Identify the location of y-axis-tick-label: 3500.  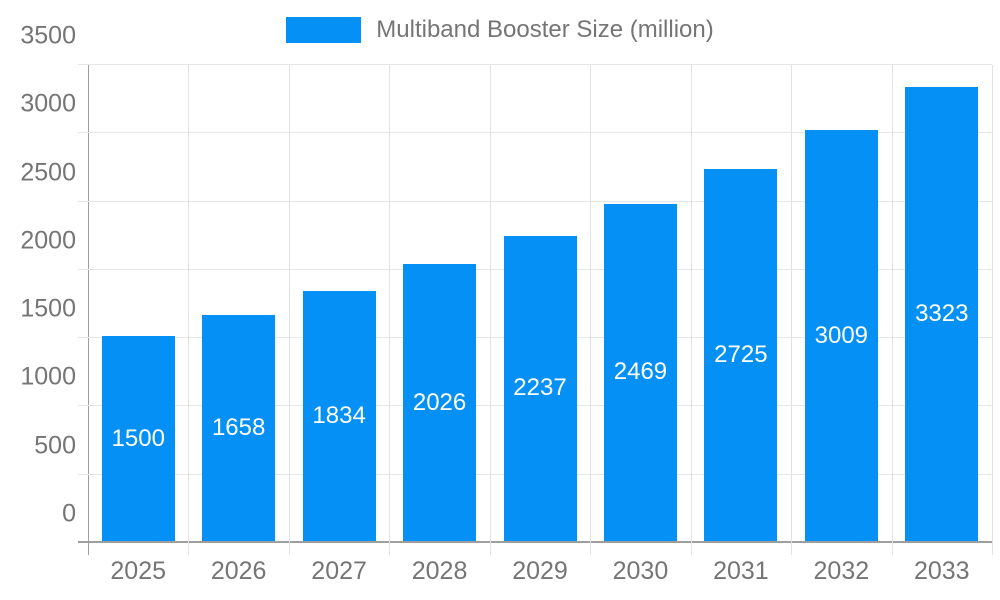
(48, 35).